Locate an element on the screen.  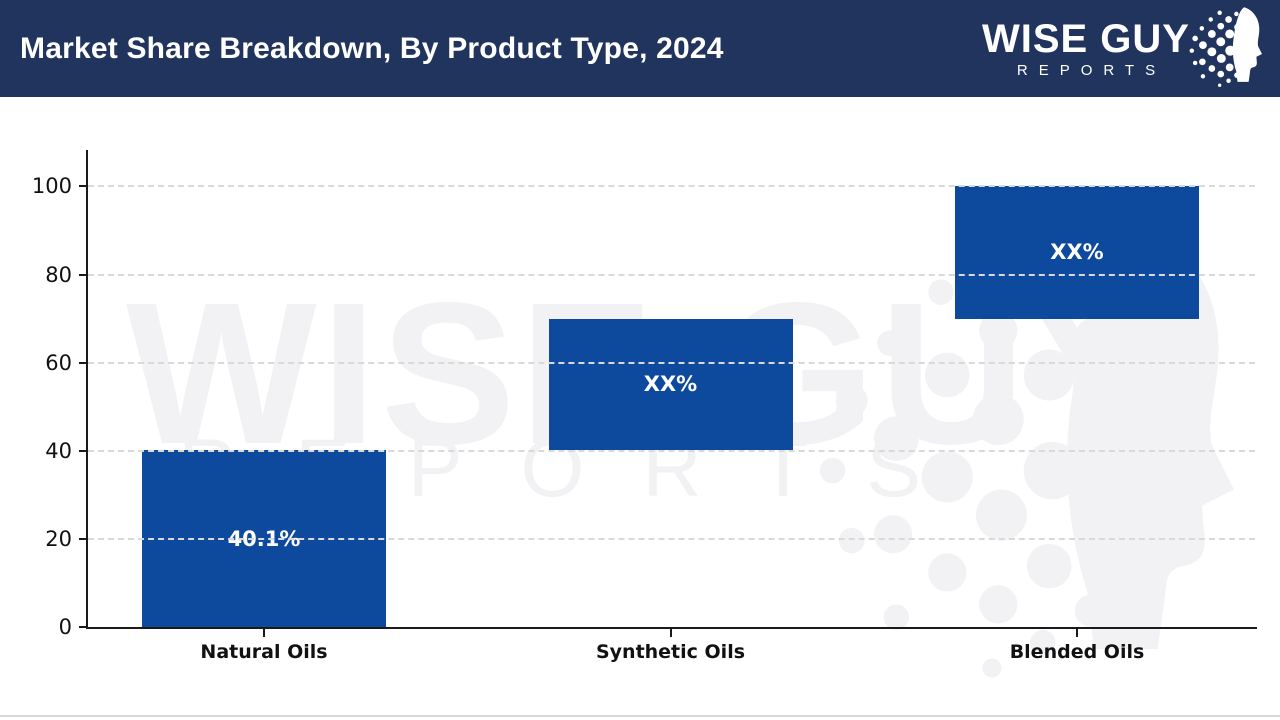
x-tick-label-synthetic-oils: Synthetic Oils is located at coordinates (670, 652).